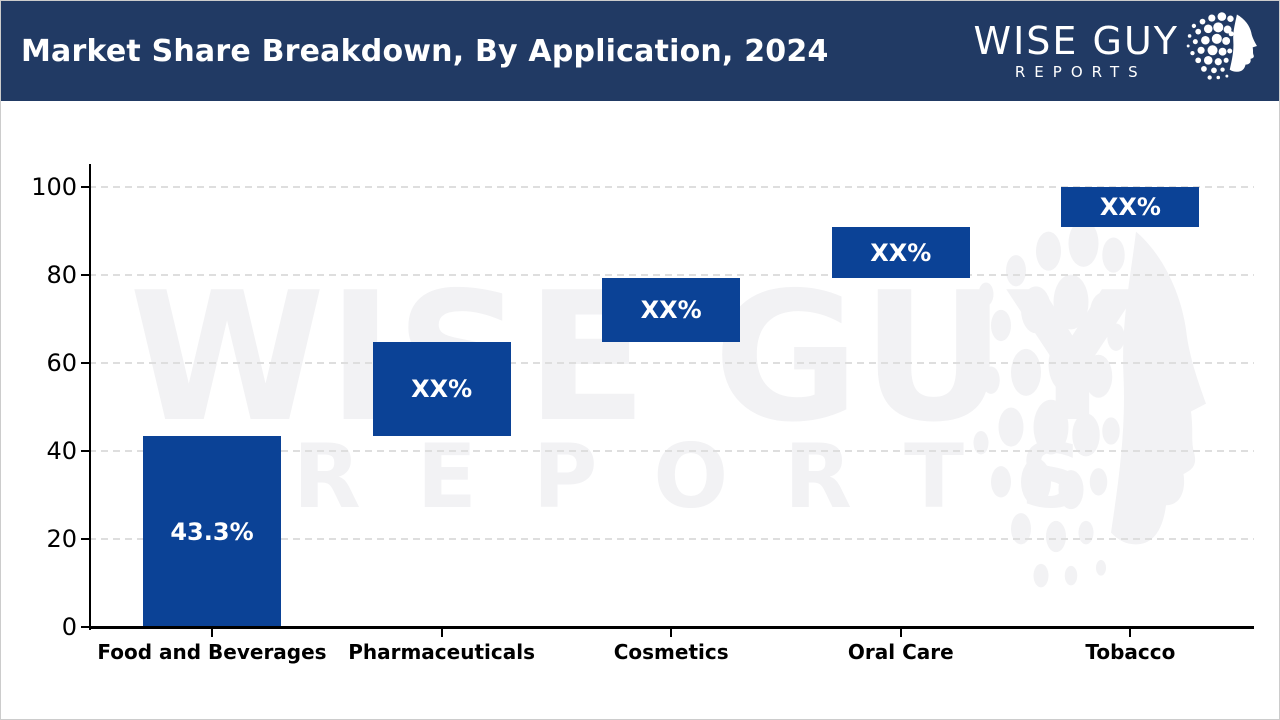  Describe the element at coordinates (61, 275) in the screenshot. I see `y-tick-label: 80` at that location.